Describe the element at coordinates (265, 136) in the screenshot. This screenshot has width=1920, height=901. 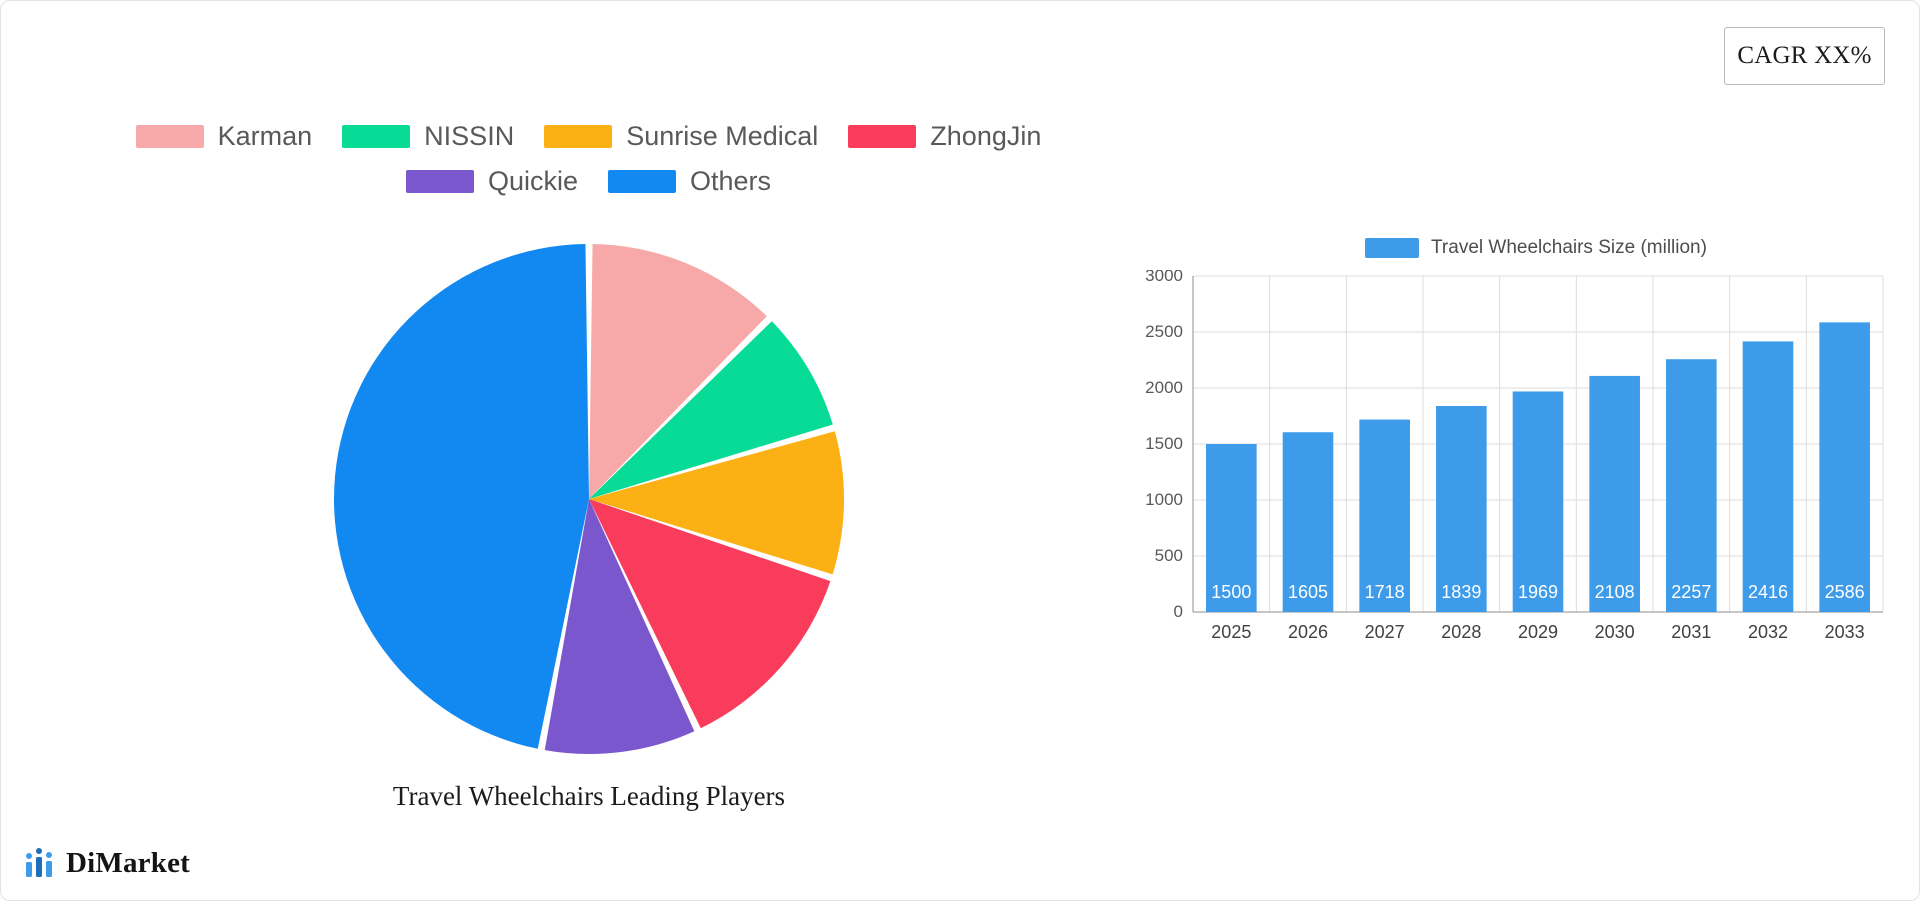
I see `legend-label-karman: Karman` at that location.